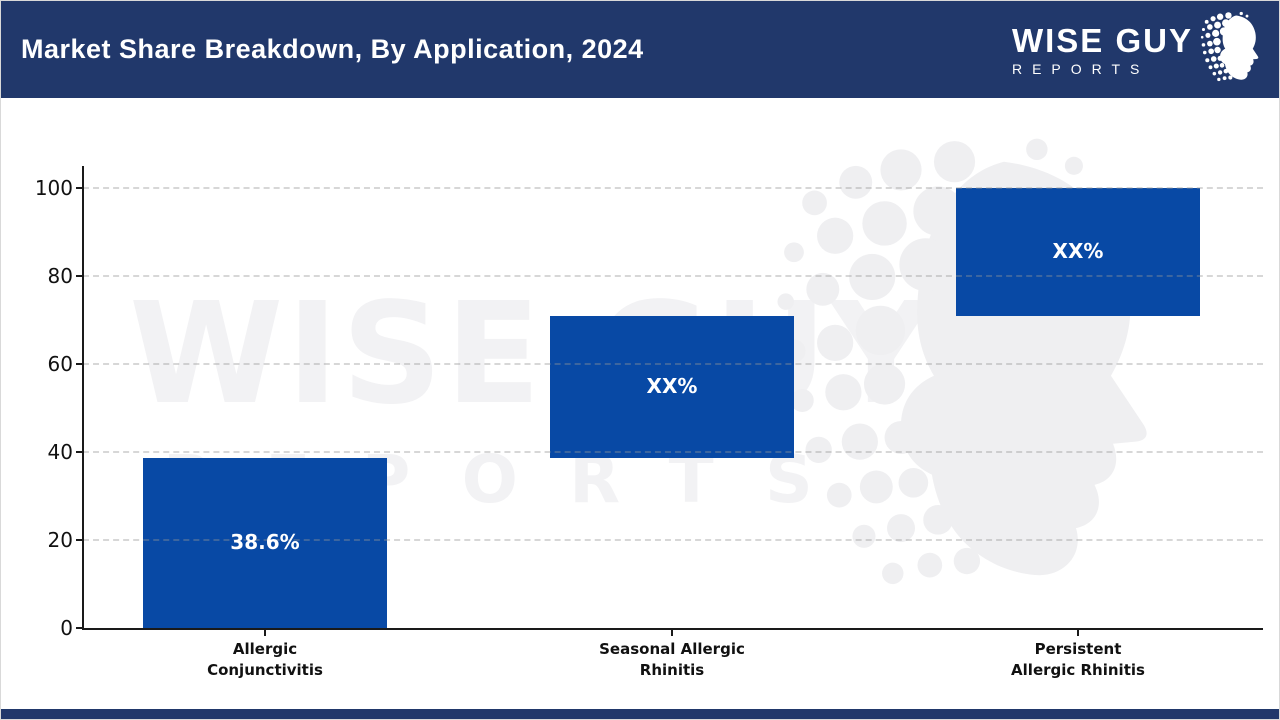 This screenshot has width=1280, height=720. I want to click on x-axis-category-label: Seasonal Allergic Rhinitis, so click(672, 659).